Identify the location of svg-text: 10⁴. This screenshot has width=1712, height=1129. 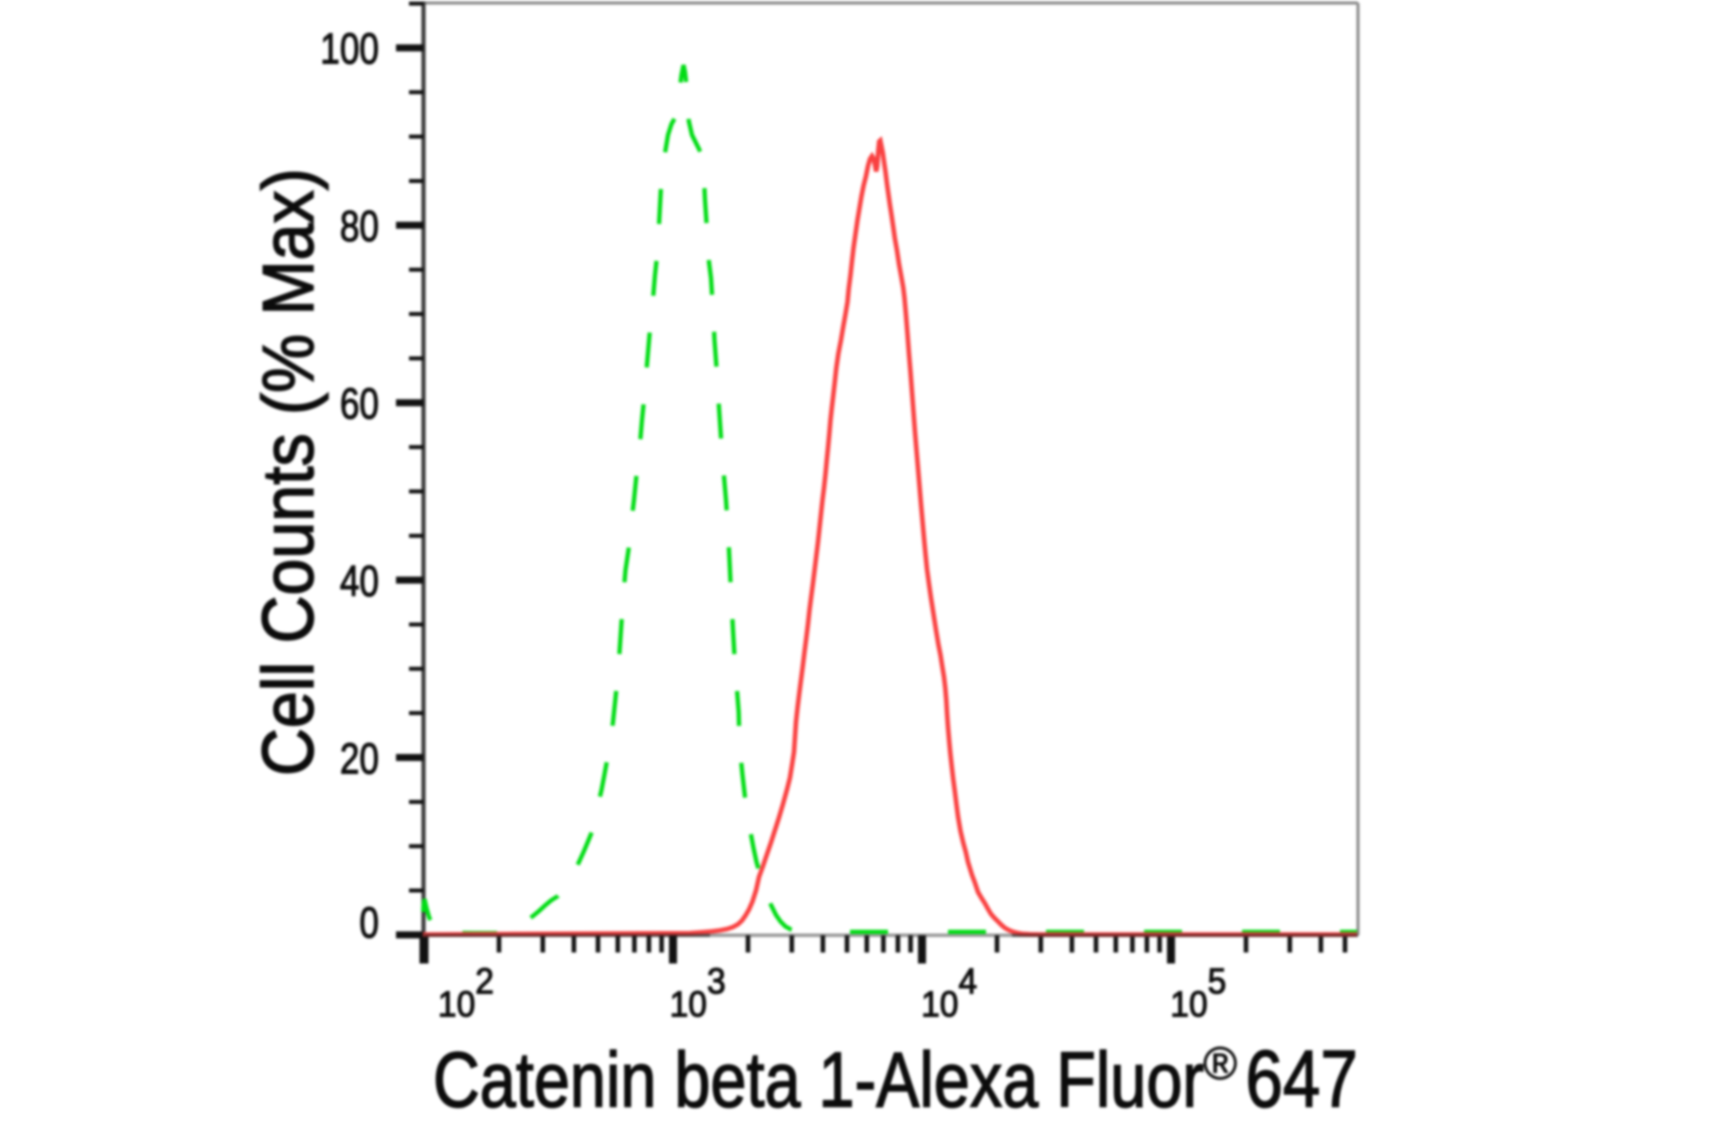
(949, 992).